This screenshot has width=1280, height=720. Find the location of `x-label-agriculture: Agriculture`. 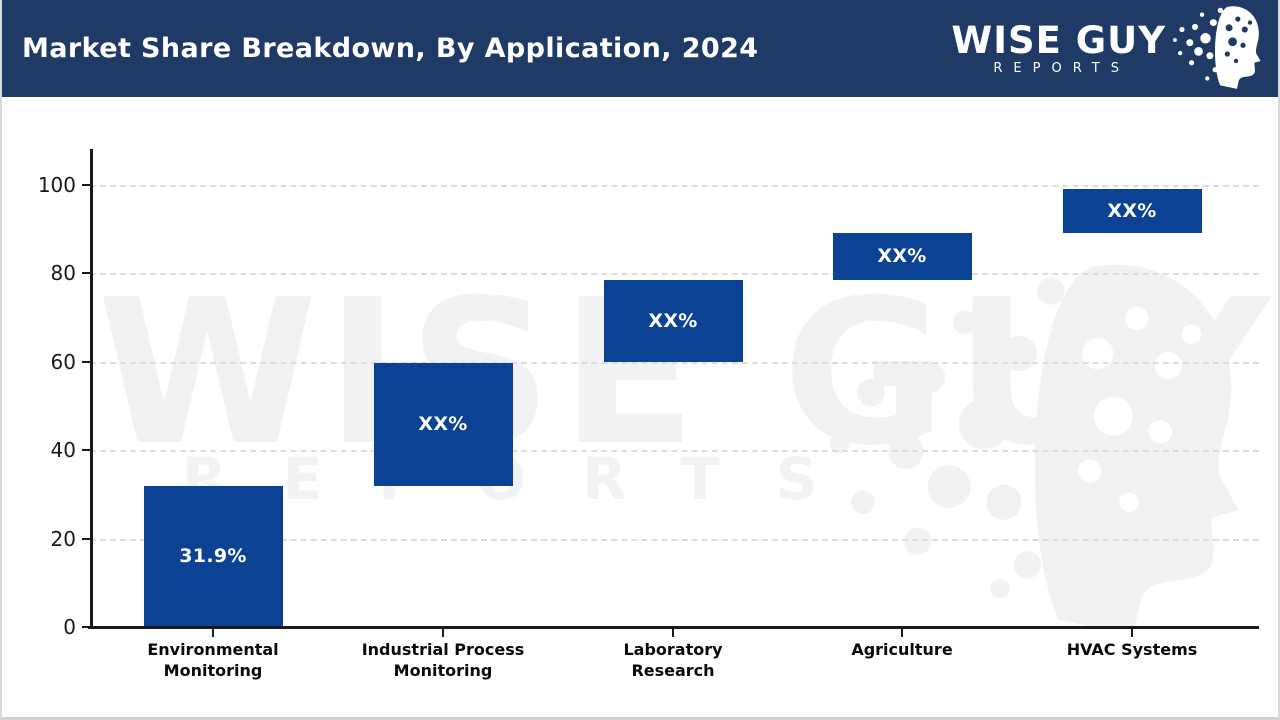

x-label-agriculture: Agriculture is located at coordinates (902, 649).